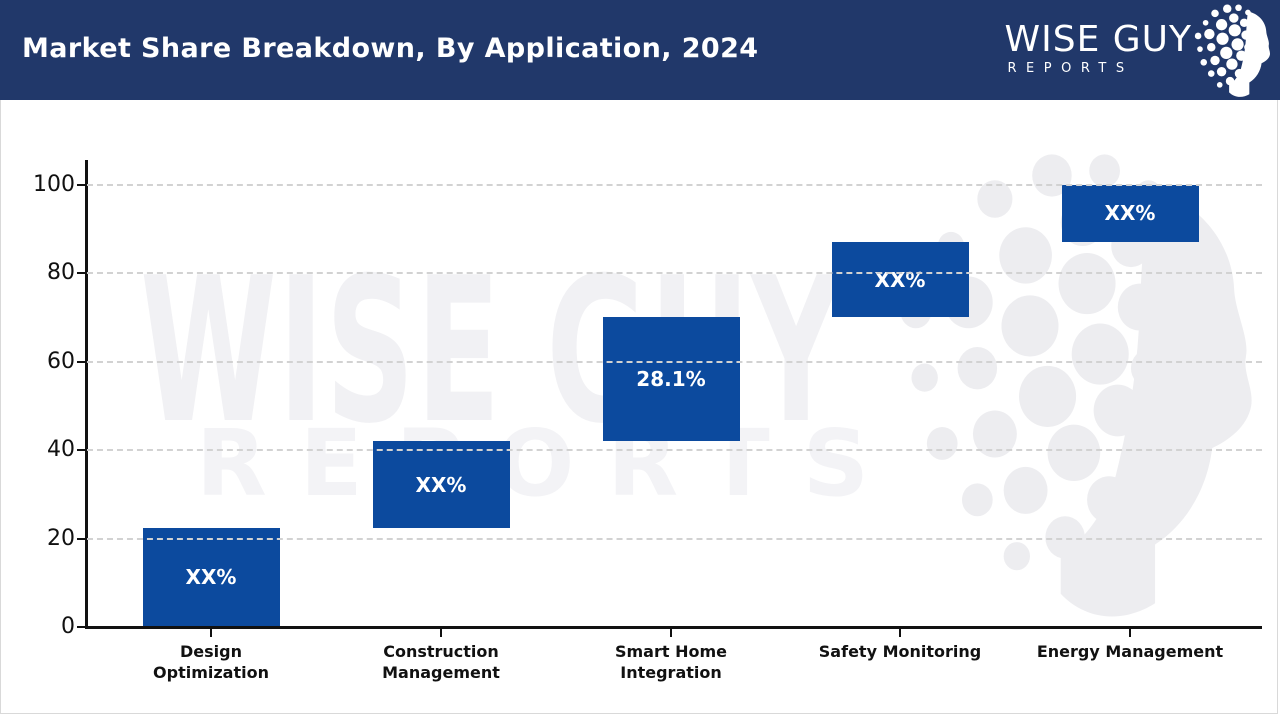 The height and width of the screenshot is (720, 1280). I want to click on x-axis-category-label: Smart Home Integration, so click(671, 662).